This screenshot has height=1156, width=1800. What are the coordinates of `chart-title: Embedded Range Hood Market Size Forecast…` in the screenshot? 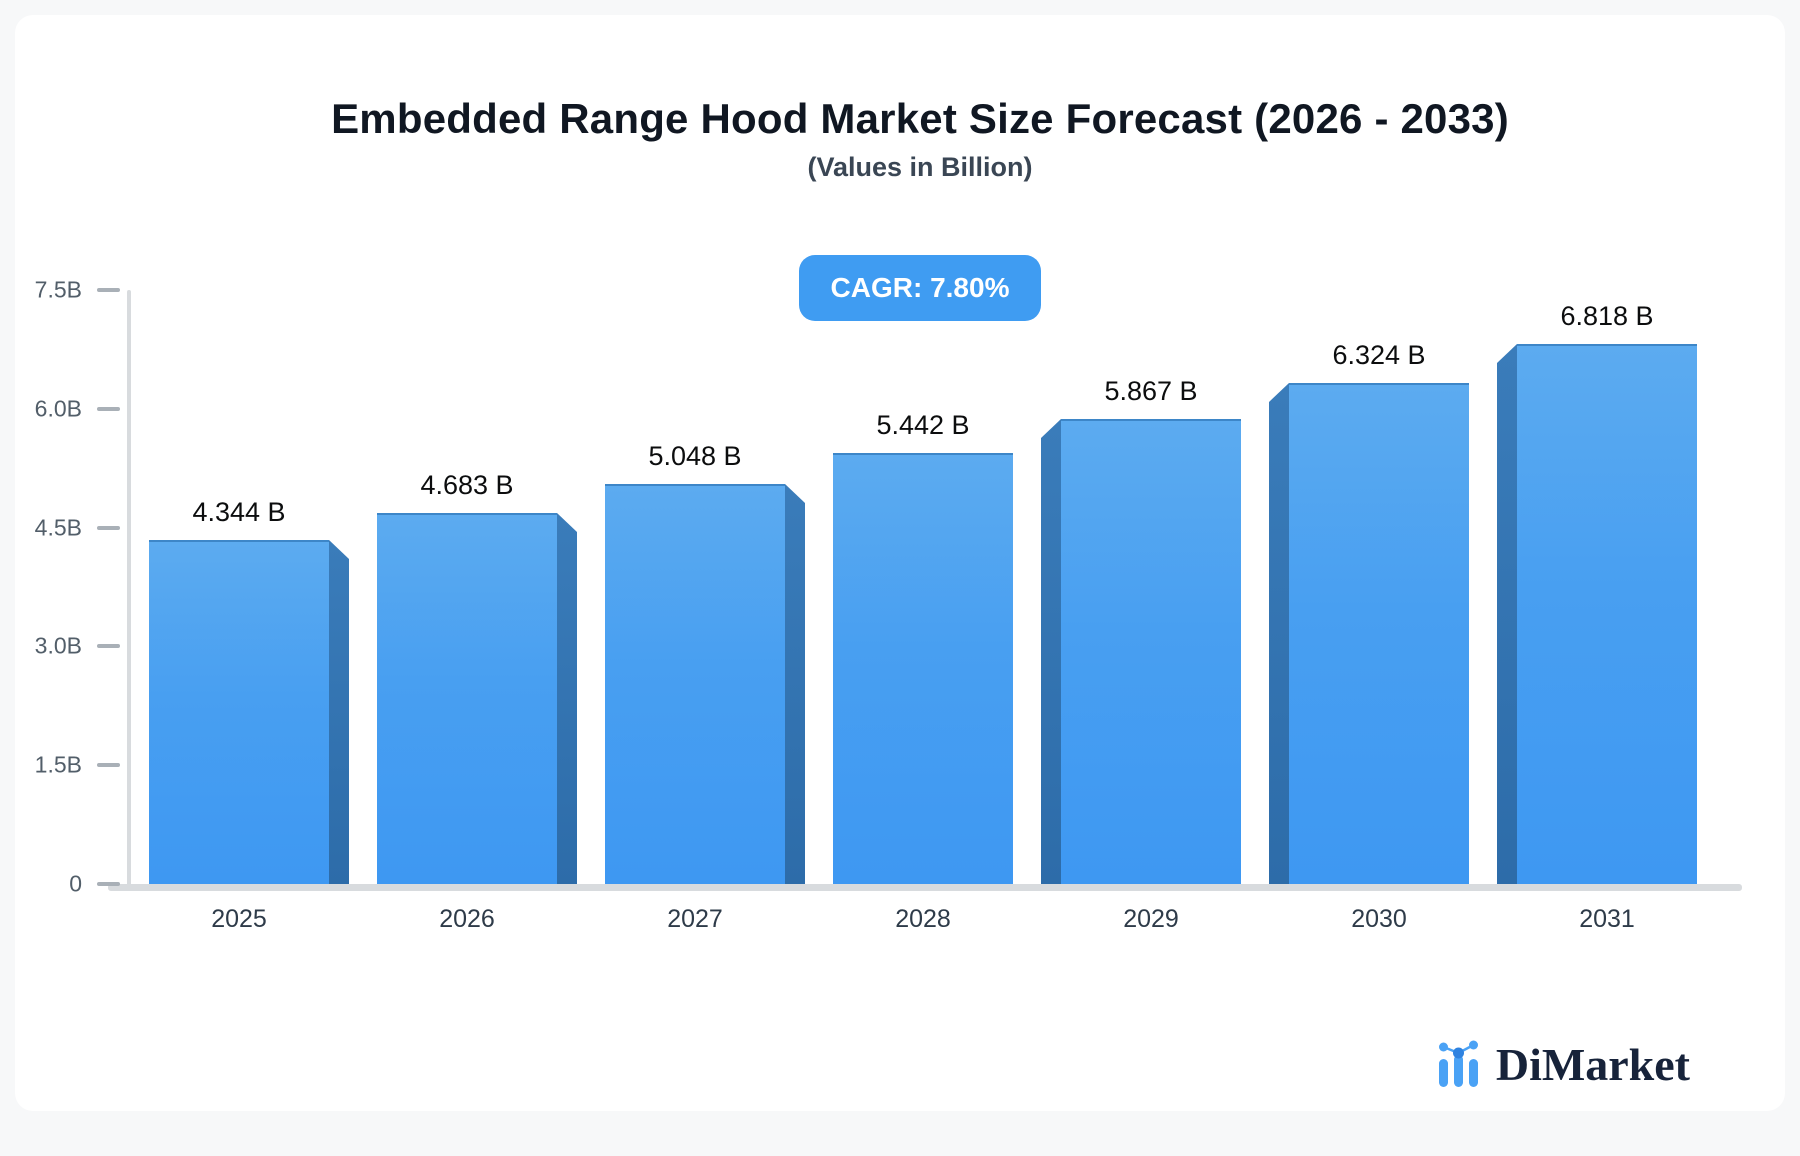 It's located at (920, 118).